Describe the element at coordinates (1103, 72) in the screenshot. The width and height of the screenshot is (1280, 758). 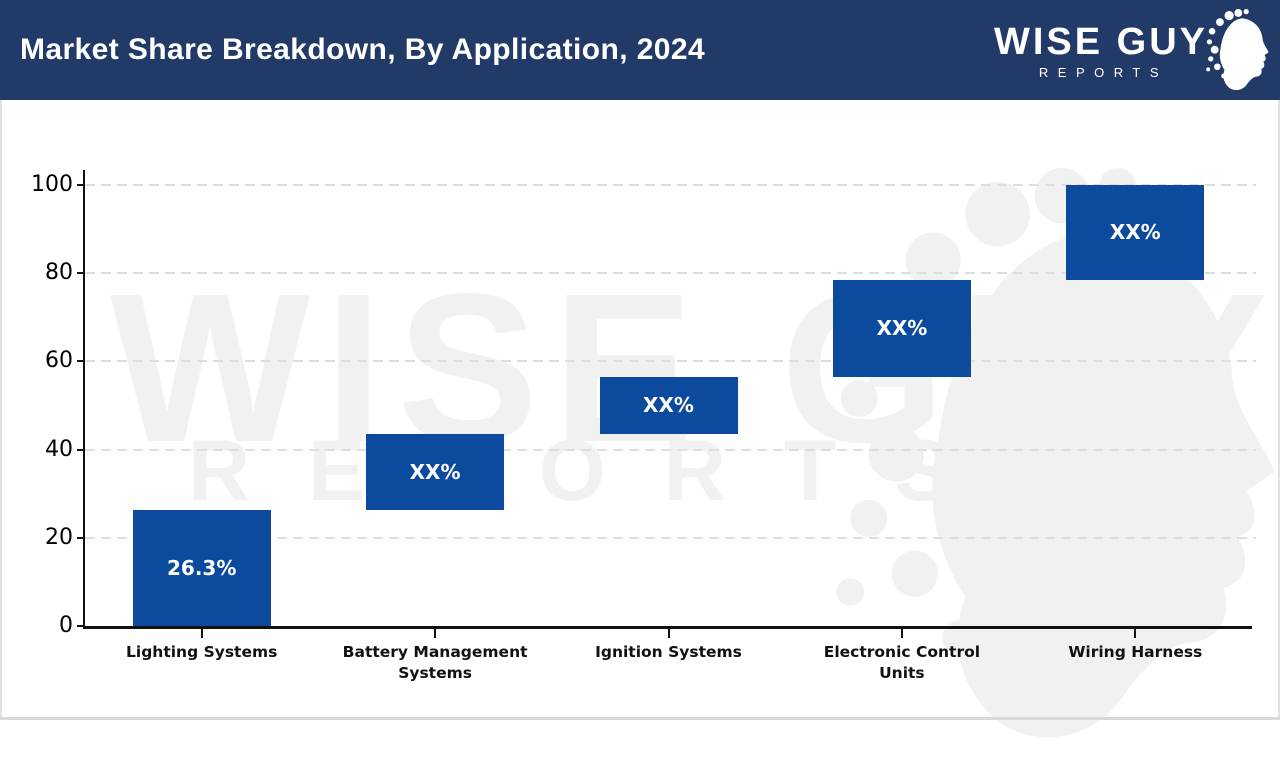
I see `logo-subtitle: REPORTS` at that location.